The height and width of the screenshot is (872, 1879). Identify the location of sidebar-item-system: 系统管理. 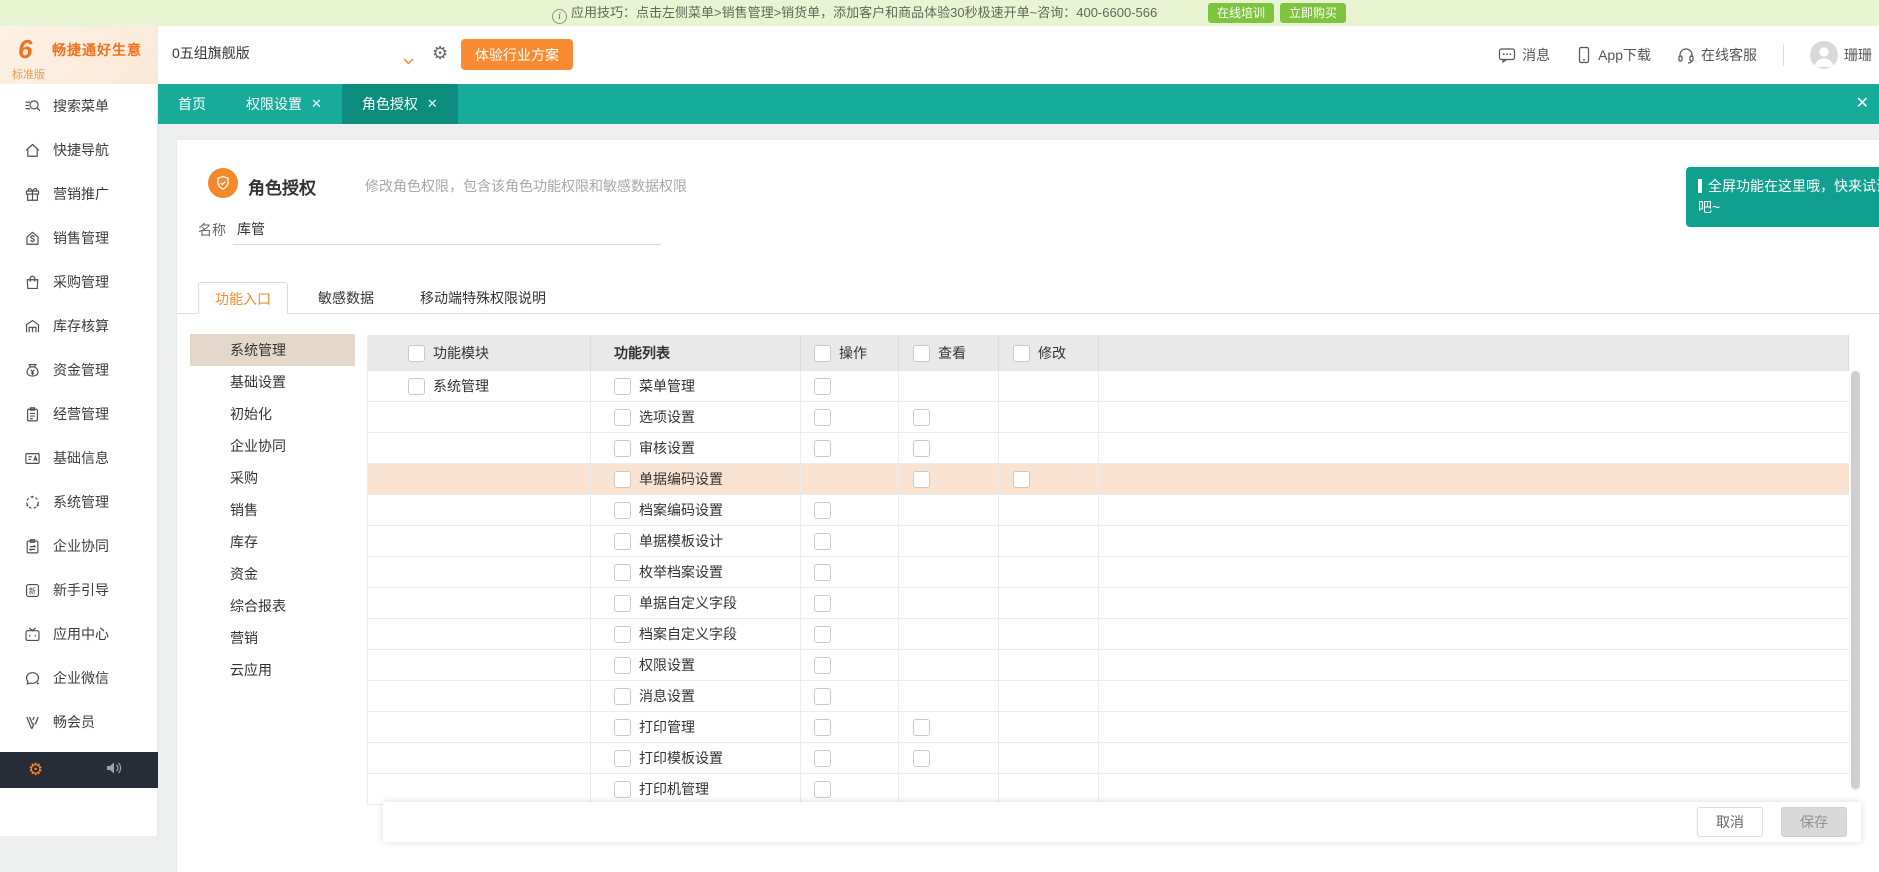
(78, 502).